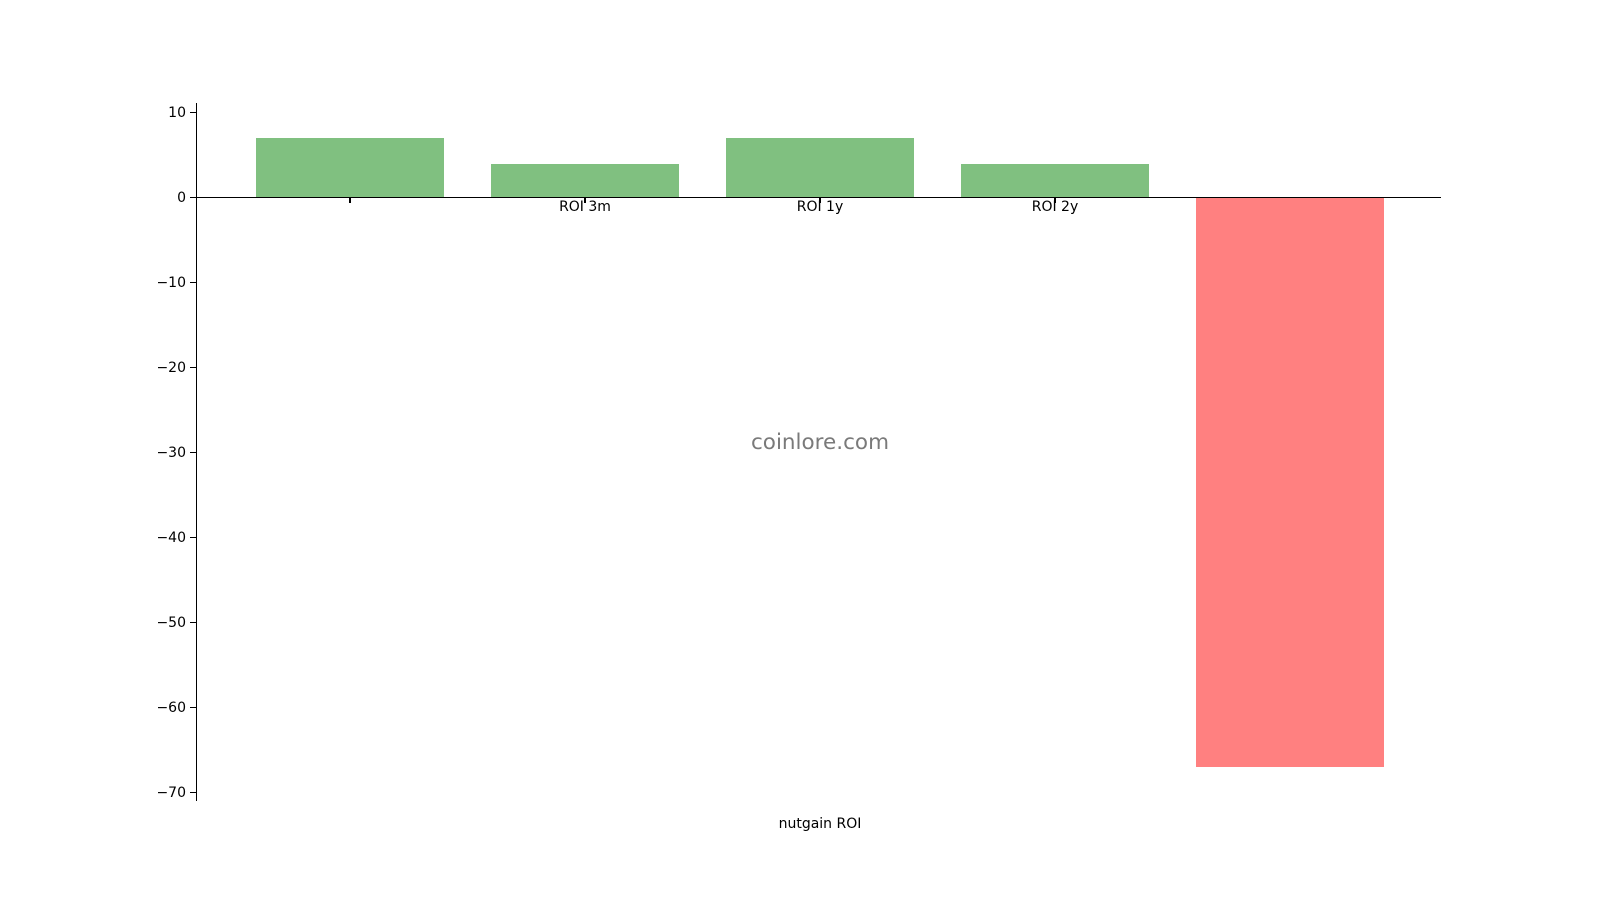 This screenshot has width=1600, height=900. I want to click on y-tick-label: −10, so click(171, 282).